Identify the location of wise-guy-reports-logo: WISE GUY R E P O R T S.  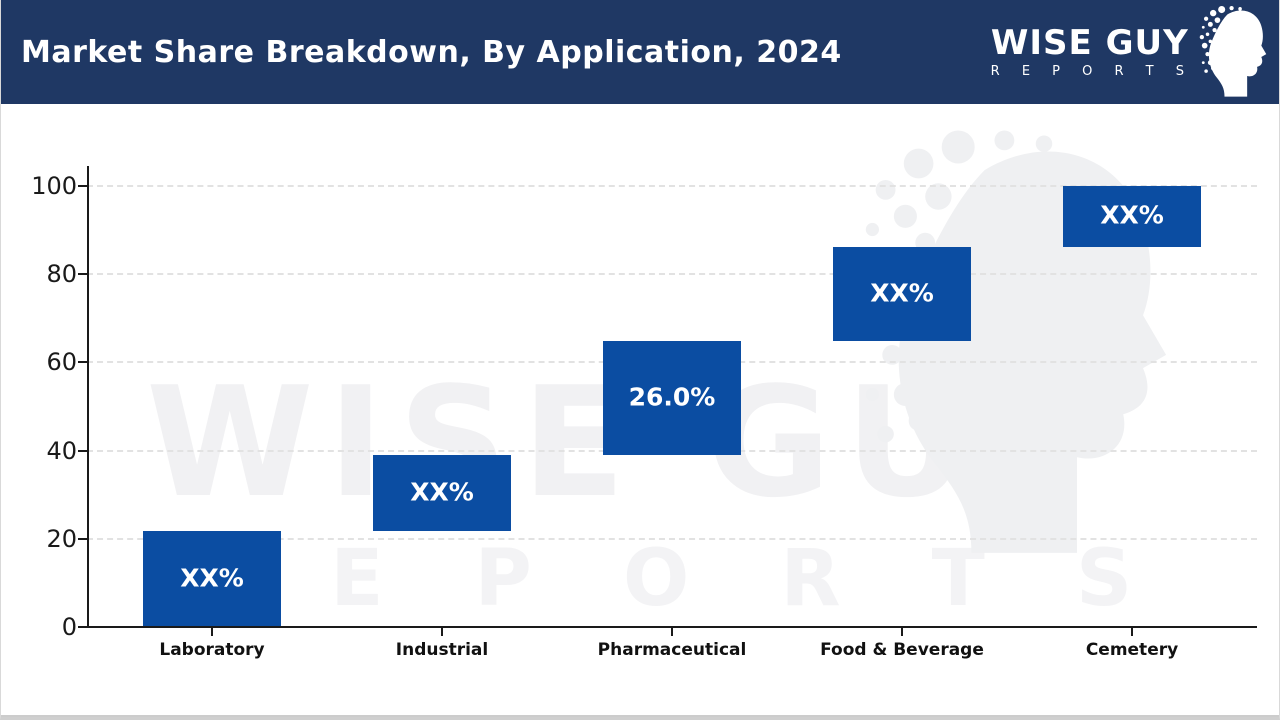
(1128, 52).